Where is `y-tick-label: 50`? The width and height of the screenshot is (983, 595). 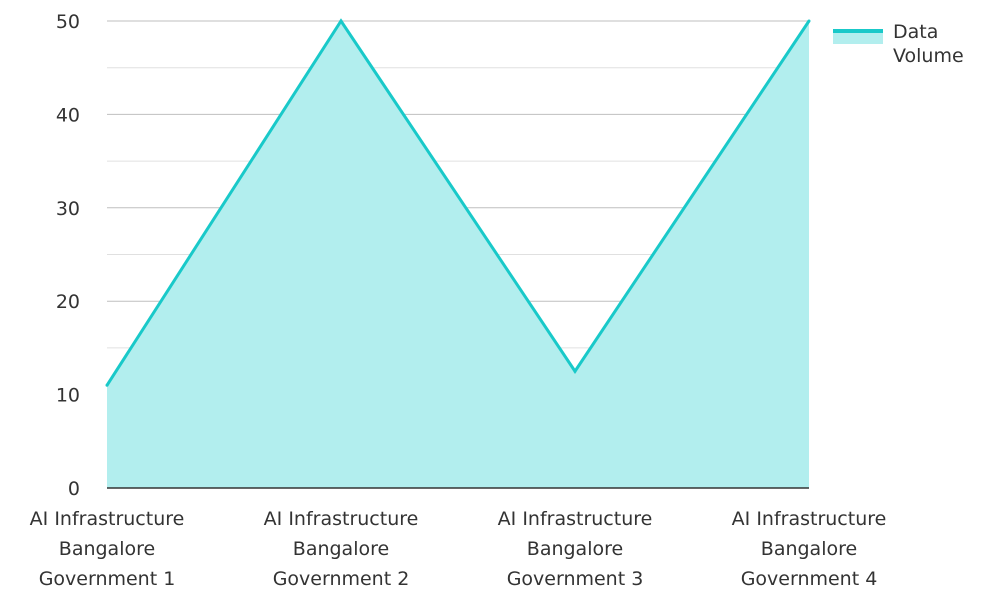 y-tick-label: 50 is located at coordinates (68, 22).